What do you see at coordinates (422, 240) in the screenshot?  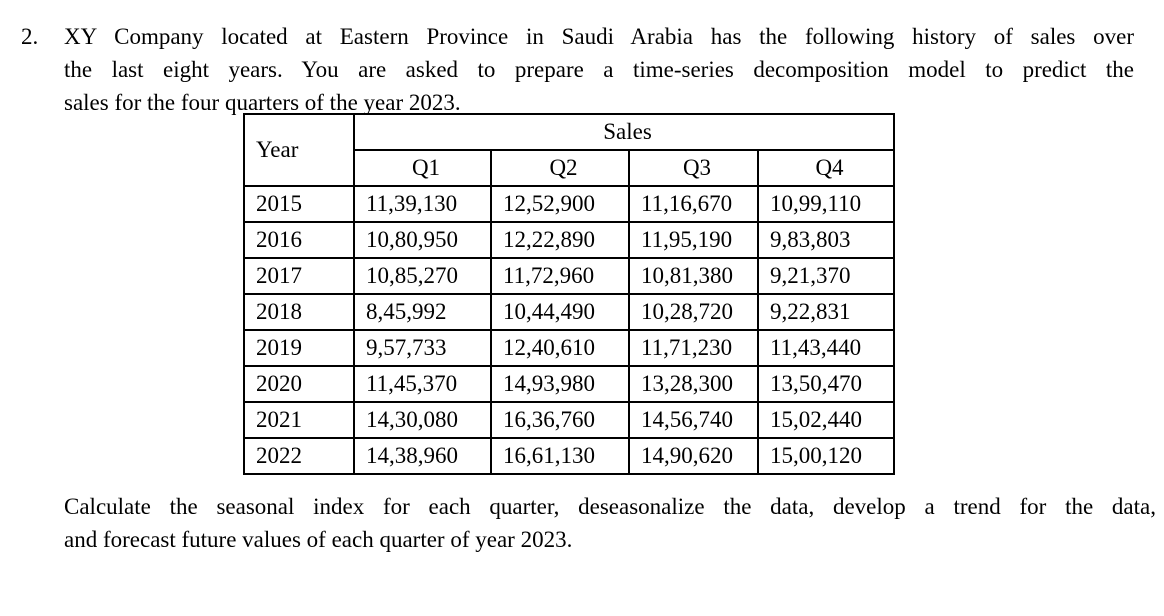 I see `sales-cell: 10,80,950` at bounding box center [422, 240].